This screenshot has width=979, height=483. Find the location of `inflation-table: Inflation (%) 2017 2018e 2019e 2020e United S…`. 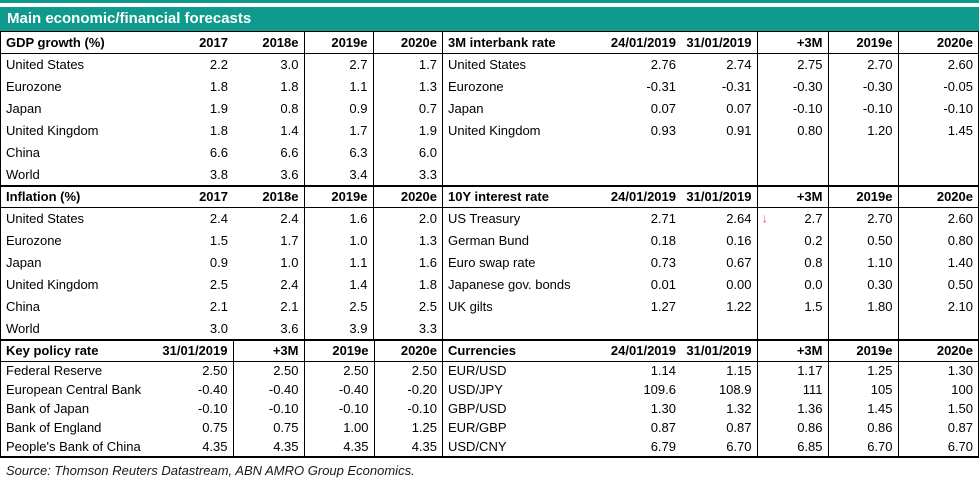

inflation-table: Inflation (%) 2017 2018e 2019e 2020e United S… is located at coordinates (221, 262).